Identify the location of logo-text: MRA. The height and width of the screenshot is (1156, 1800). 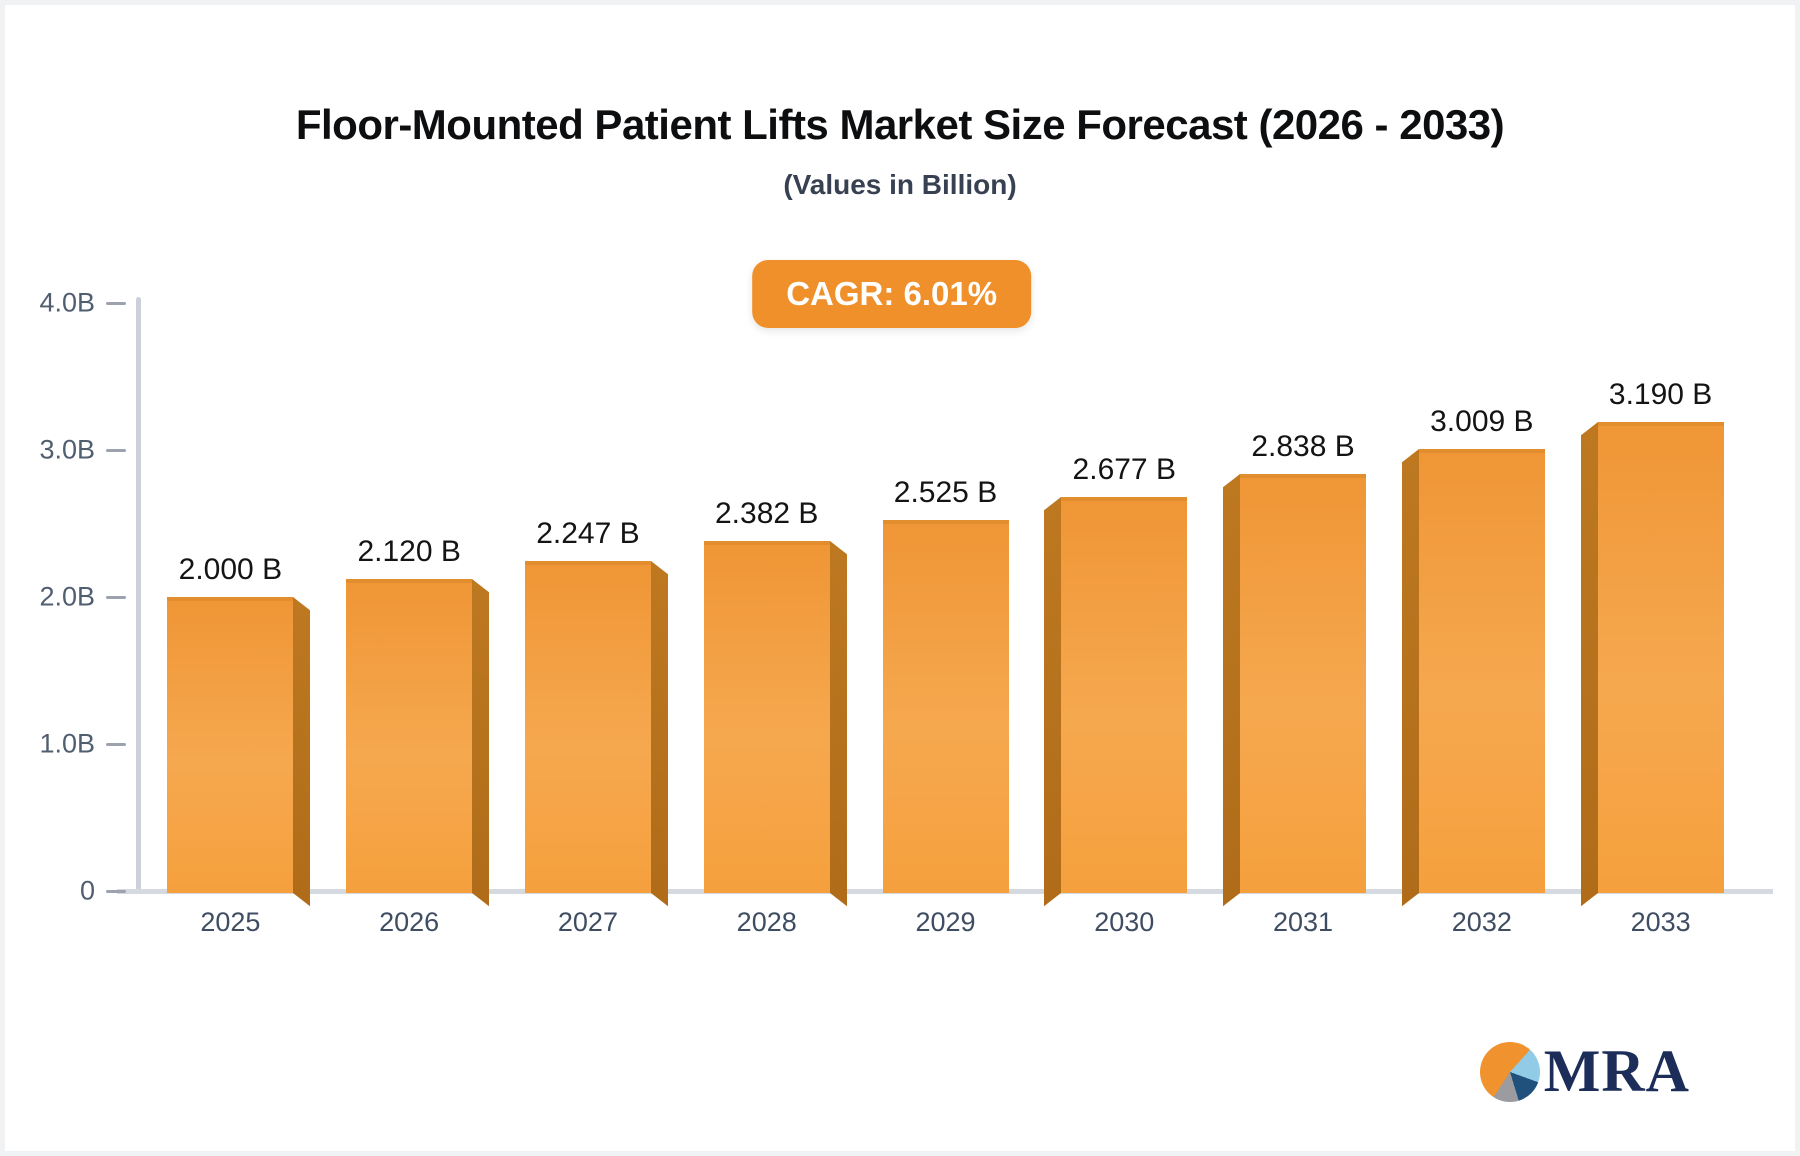
(1616, 1071).